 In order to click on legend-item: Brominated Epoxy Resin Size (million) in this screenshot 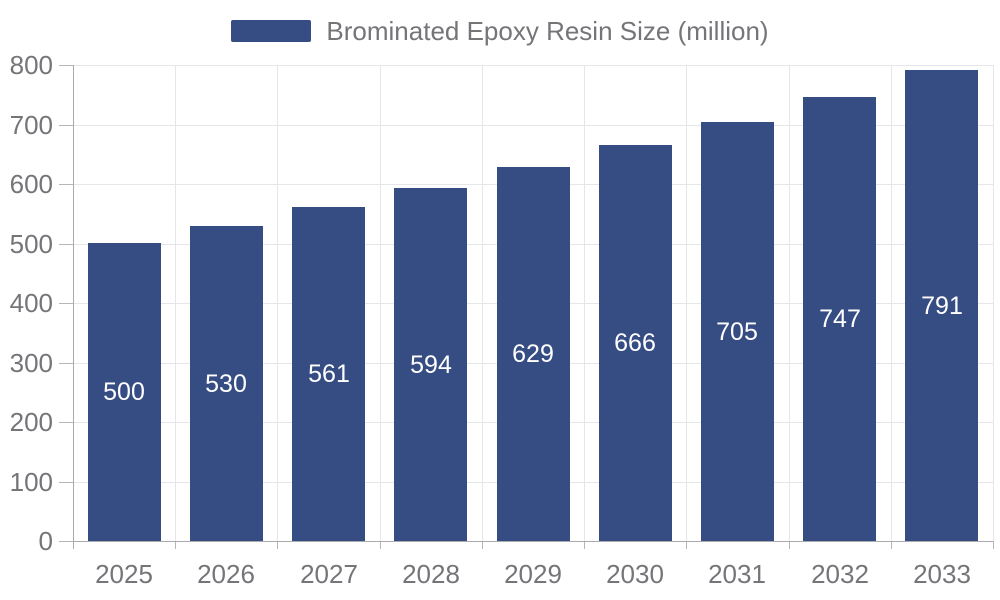, I will do `click(500, 31)`.